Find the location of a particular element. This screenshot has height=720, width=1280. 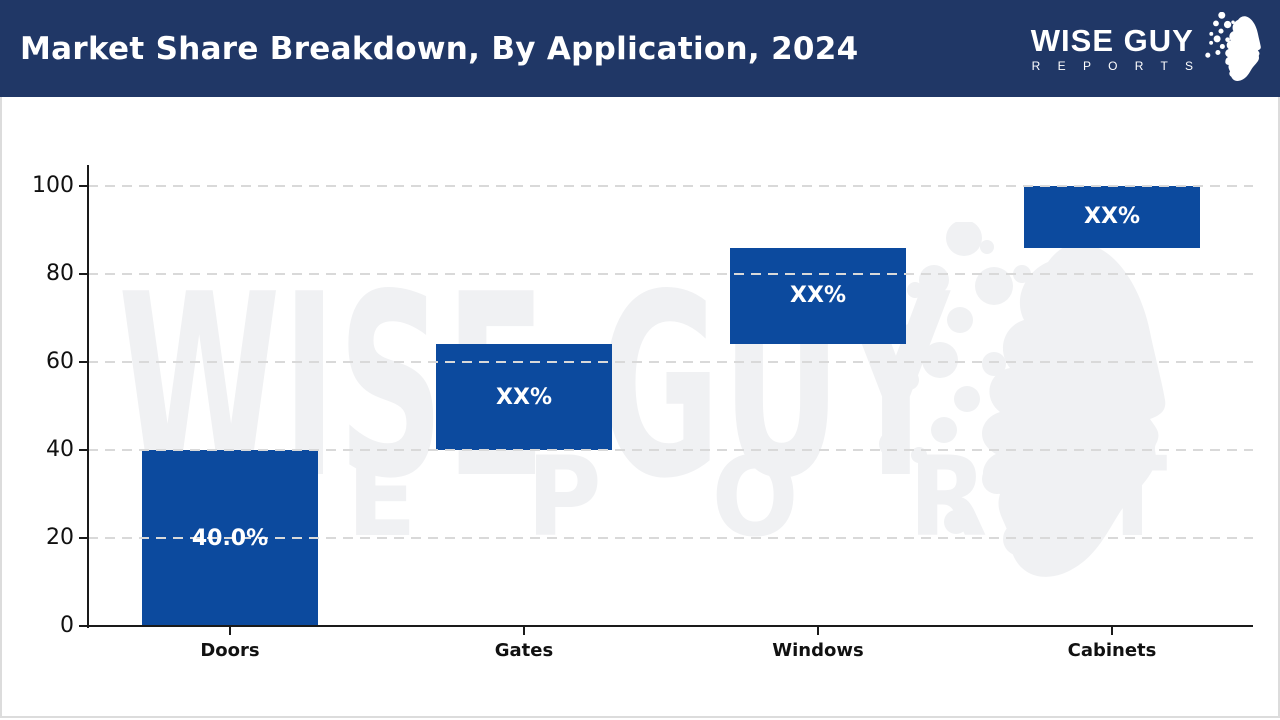

brand-logo: WISE GUY R E P O R T S is located at coordinates (1152, 48).